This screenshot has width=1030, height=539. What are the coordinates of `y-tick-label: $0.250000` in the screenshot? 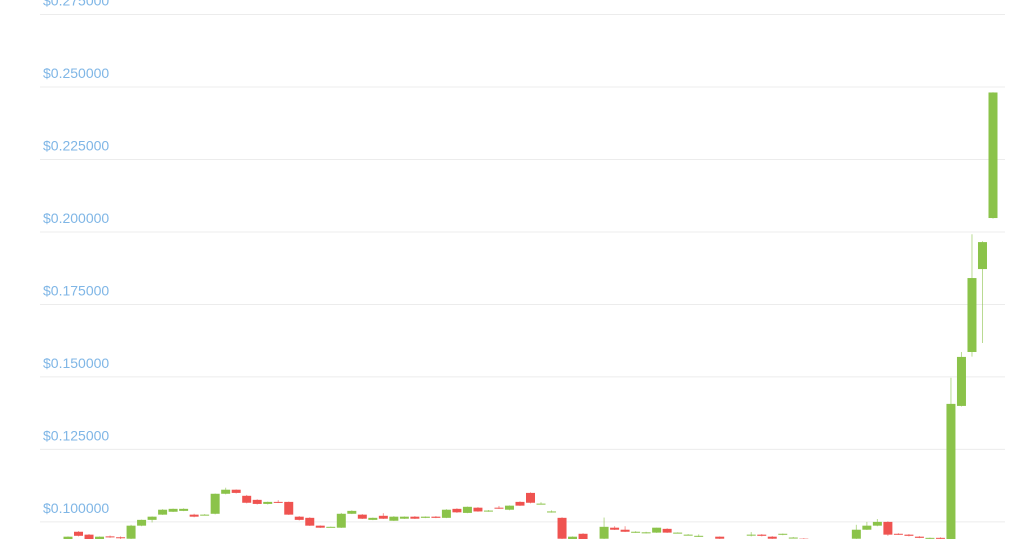 It's located at (76, 73).